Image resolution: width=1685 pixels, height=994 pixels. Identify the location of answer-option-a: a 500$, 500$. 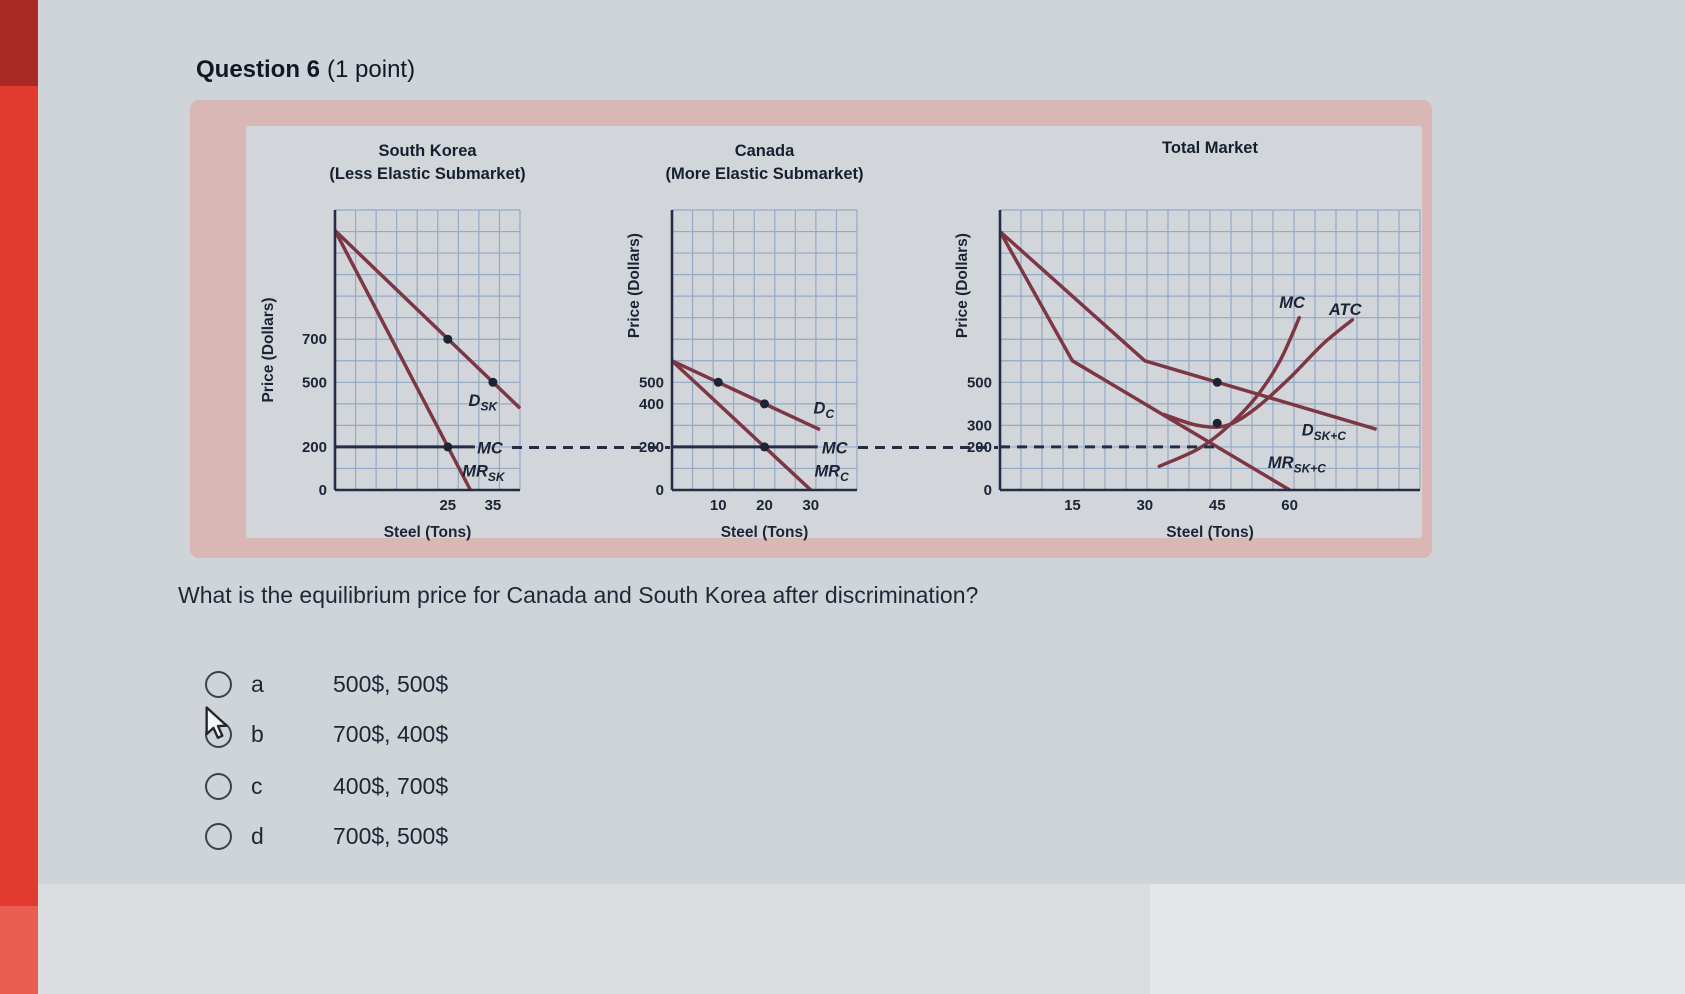
(326, 684).